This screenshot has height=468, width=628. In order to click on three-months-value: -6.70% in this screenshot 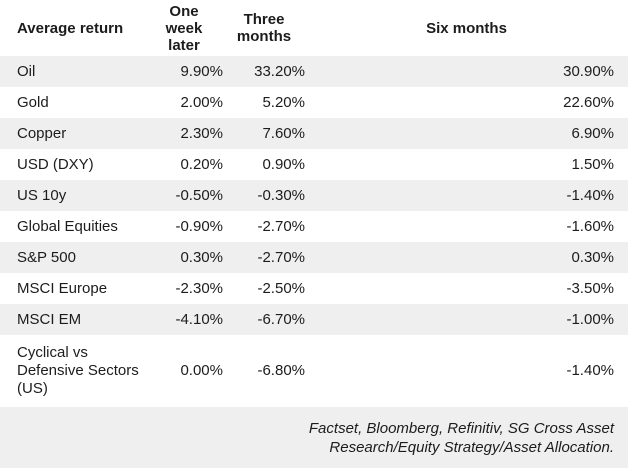, I will do `click(281, 319)`.